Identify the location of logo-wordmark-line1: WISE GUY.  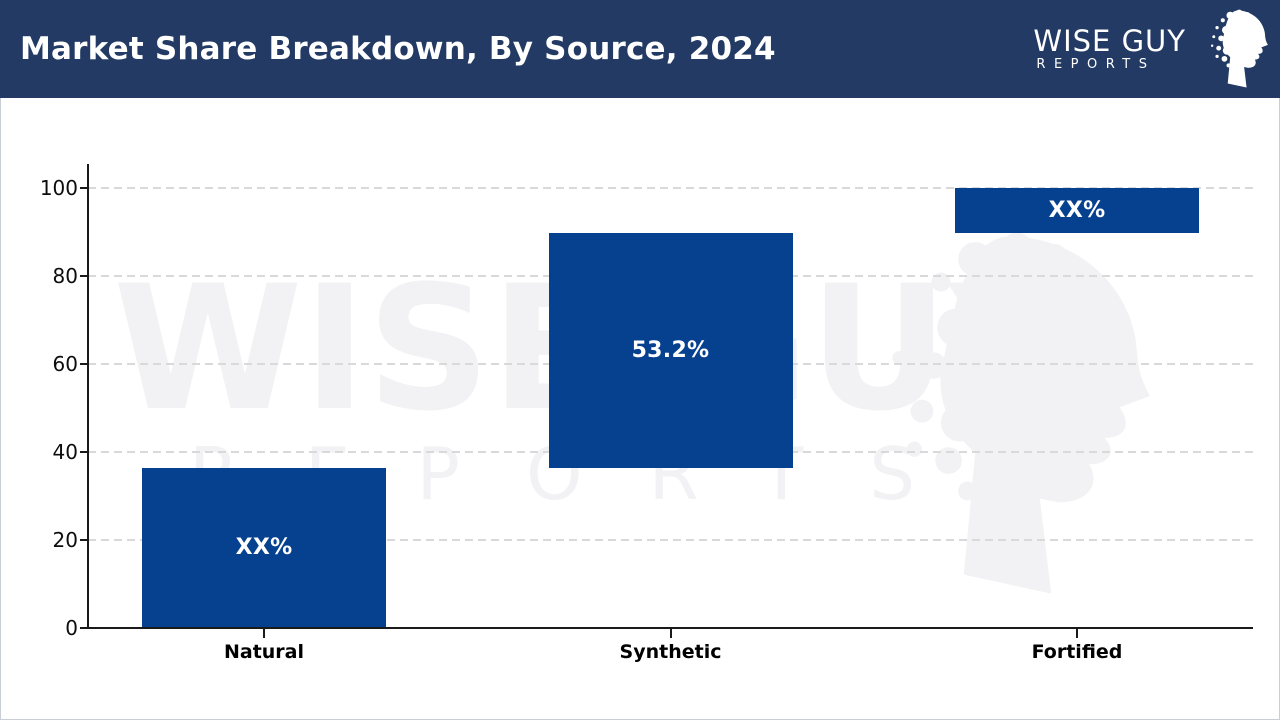
(1109, 40).